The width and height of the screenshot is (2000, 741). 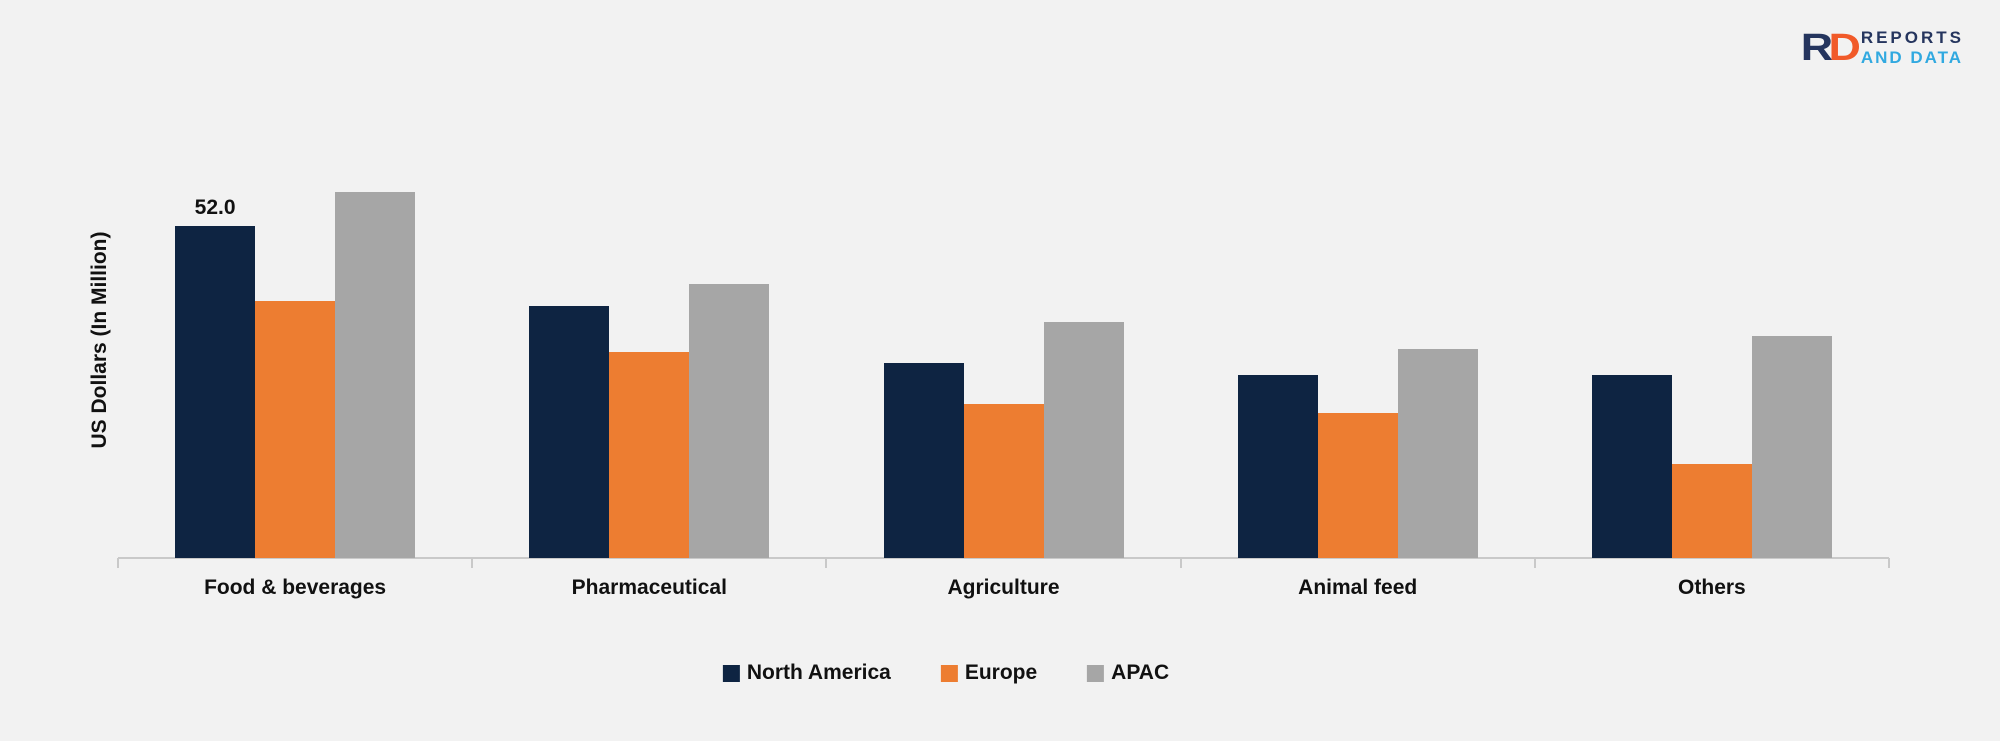 What do you see at coordinates (923, 460) in the screenshot?
I see `bar-north-america-agriculture` at bounding box center [923, 460].